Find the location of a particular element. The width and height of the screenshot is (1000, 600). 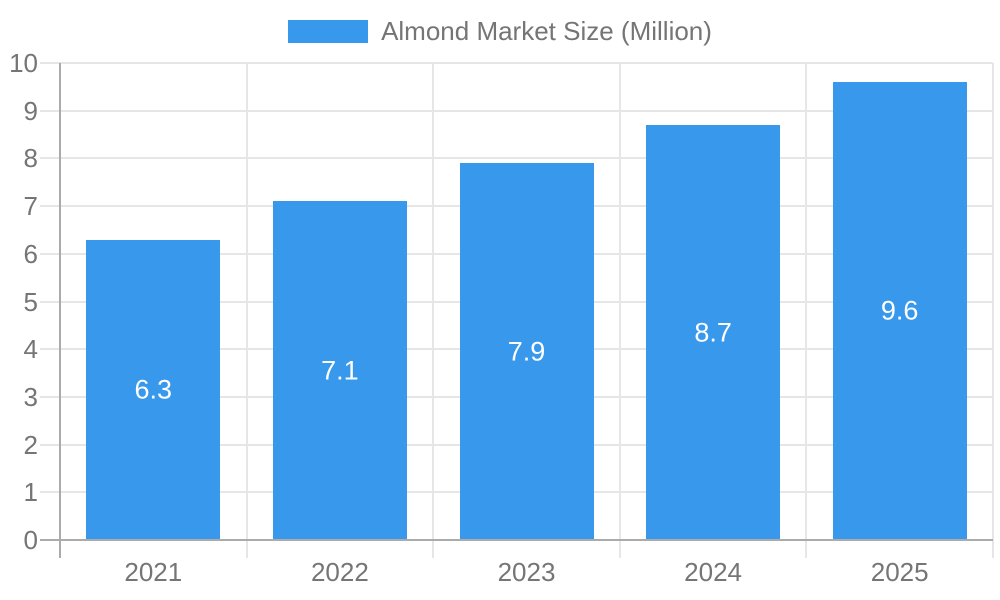

y-tick-label: 9 is located at coordinates (30, 110).